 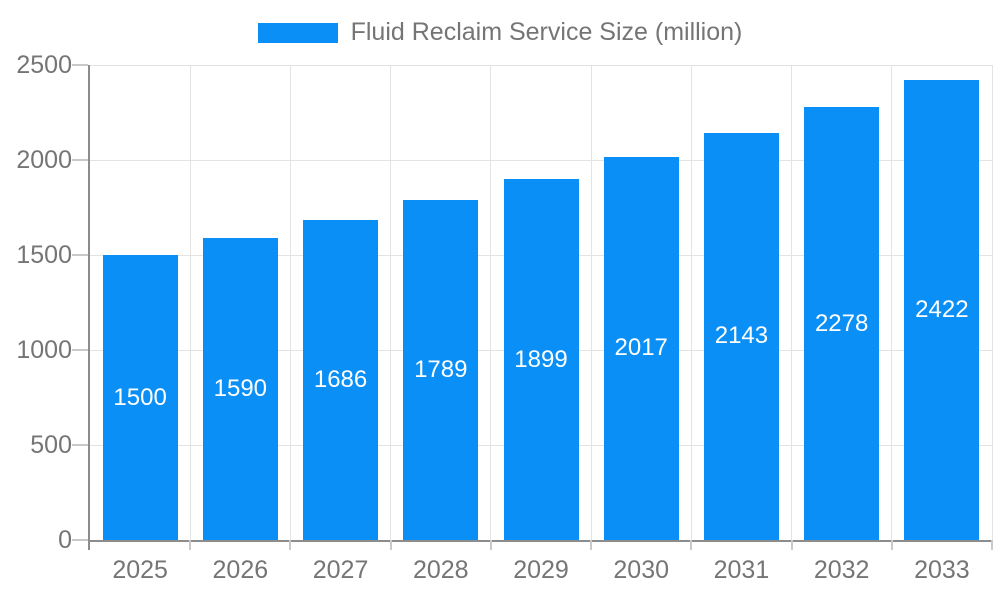 I want to click on bar-value-label: 1789, so click(x=441, y=370).